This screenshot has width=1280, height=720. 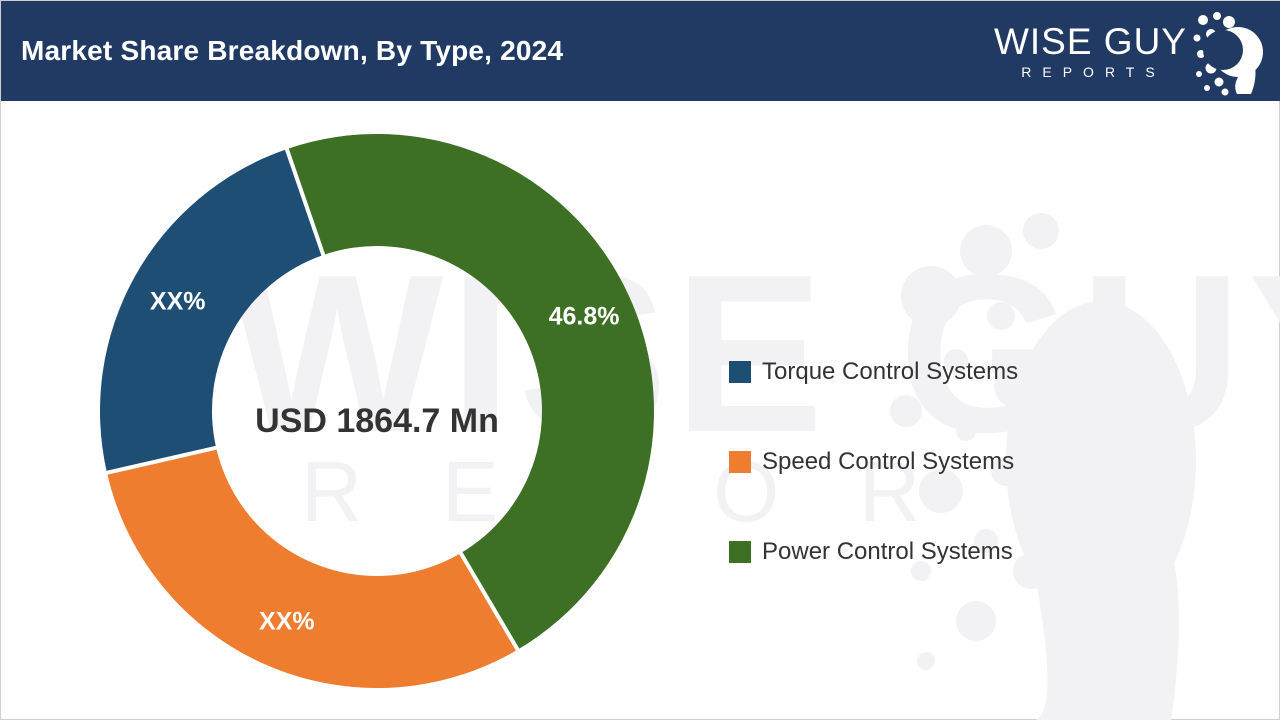 What do you see at coordinates (1093, 71) in the screenshot?
I see `logo-subtext: REPORTS` at bounding box center [1093, 71].